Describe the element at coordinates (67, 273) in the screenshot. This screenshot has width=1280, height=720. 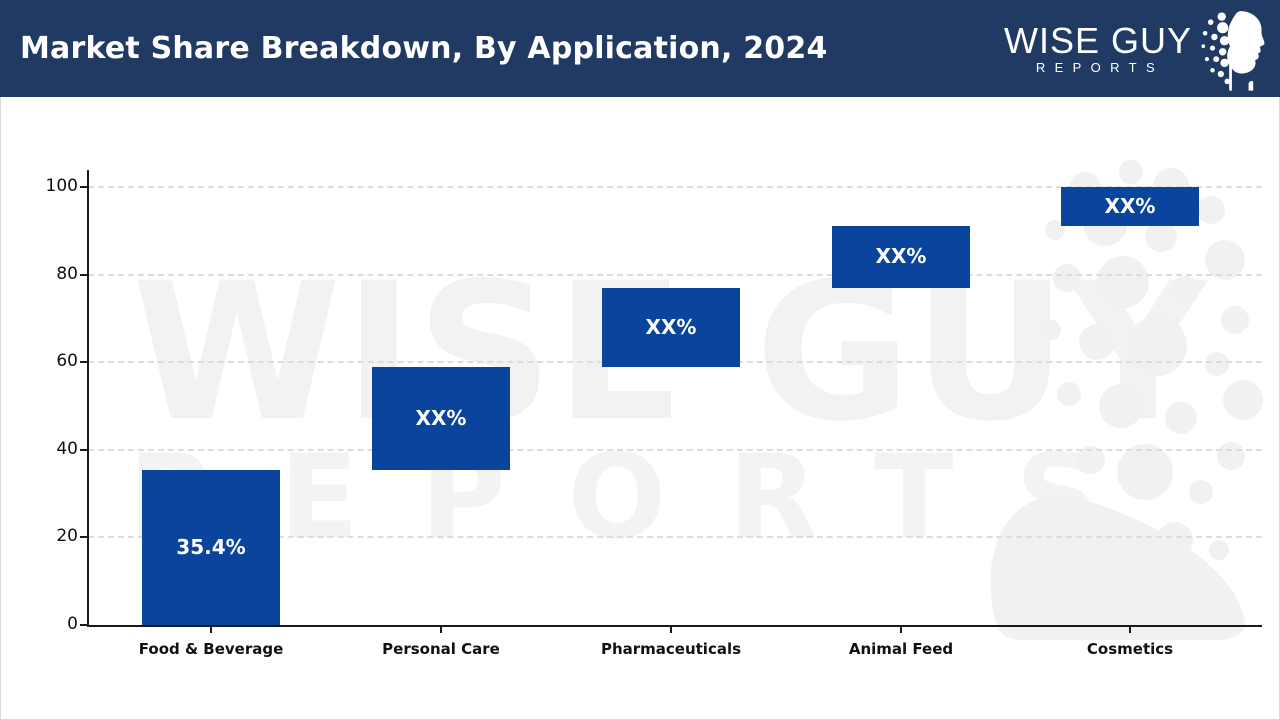
I see `y-tick-label: 80` at that location.